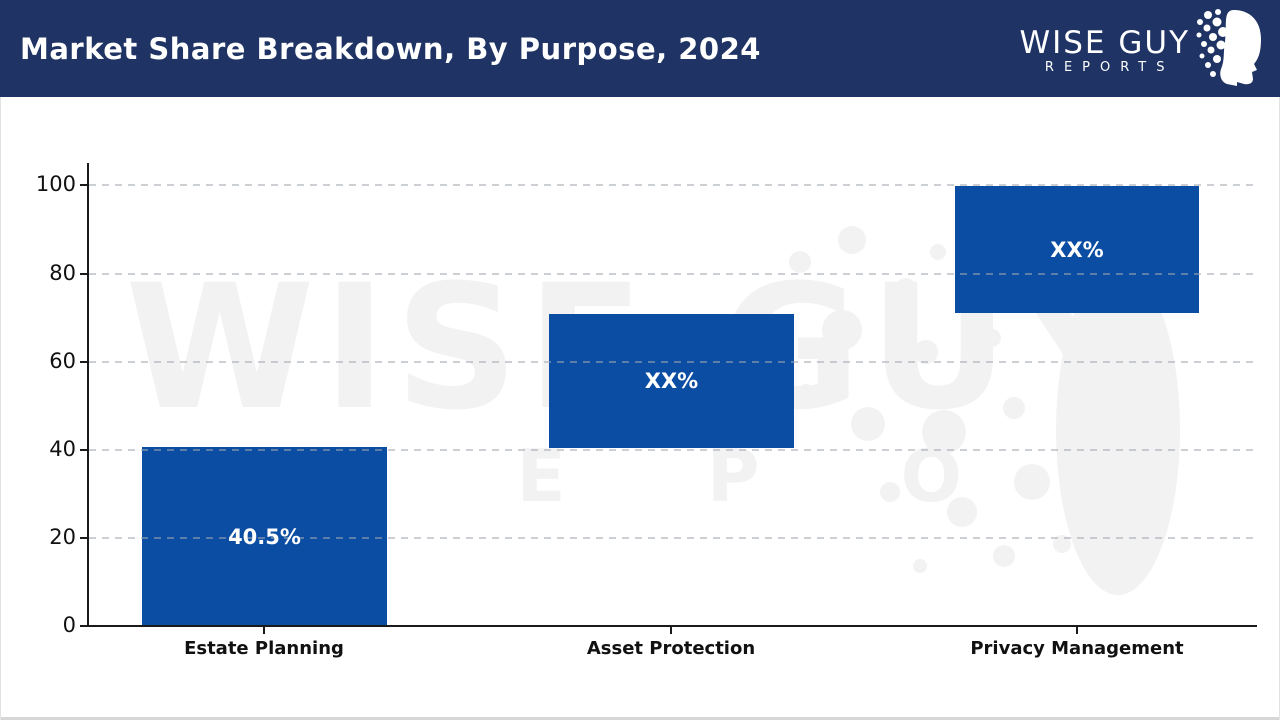 This screenshot has height=720, width=1280. I want to click on page-left-border, so click(0, 408).